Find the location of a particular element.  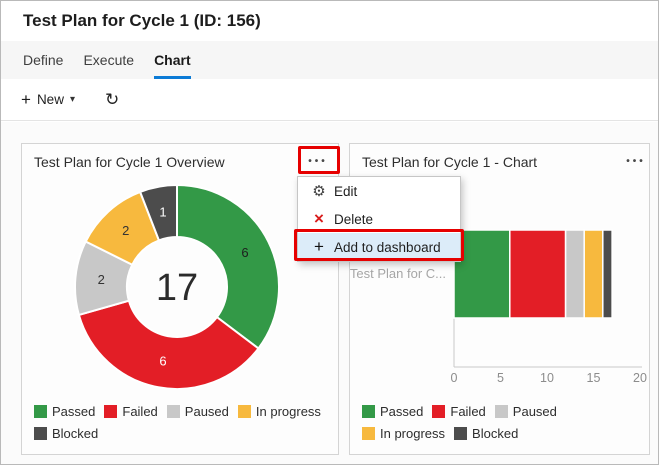

widget-title: Test Plan for Cycle 1 - Chart is located at coordinates (450, 162).